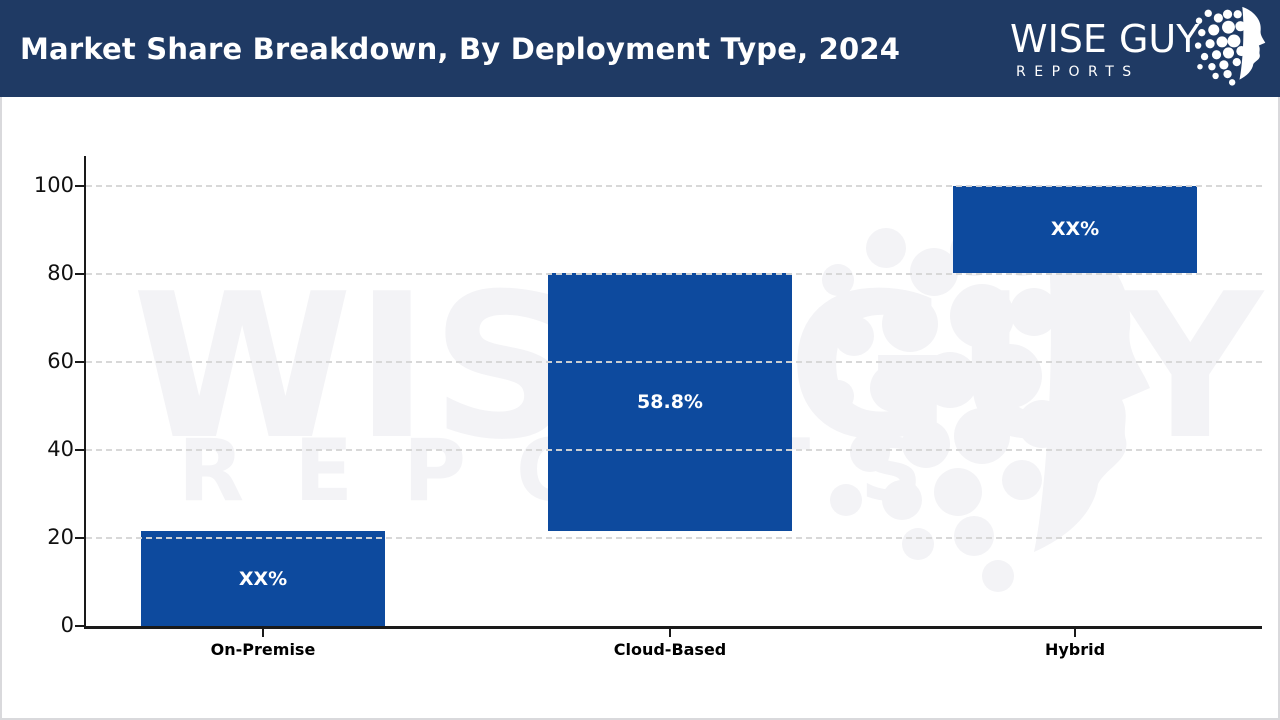  I want to click on x-axis-label-hybrid: Hybrid, so click(1075, 649).